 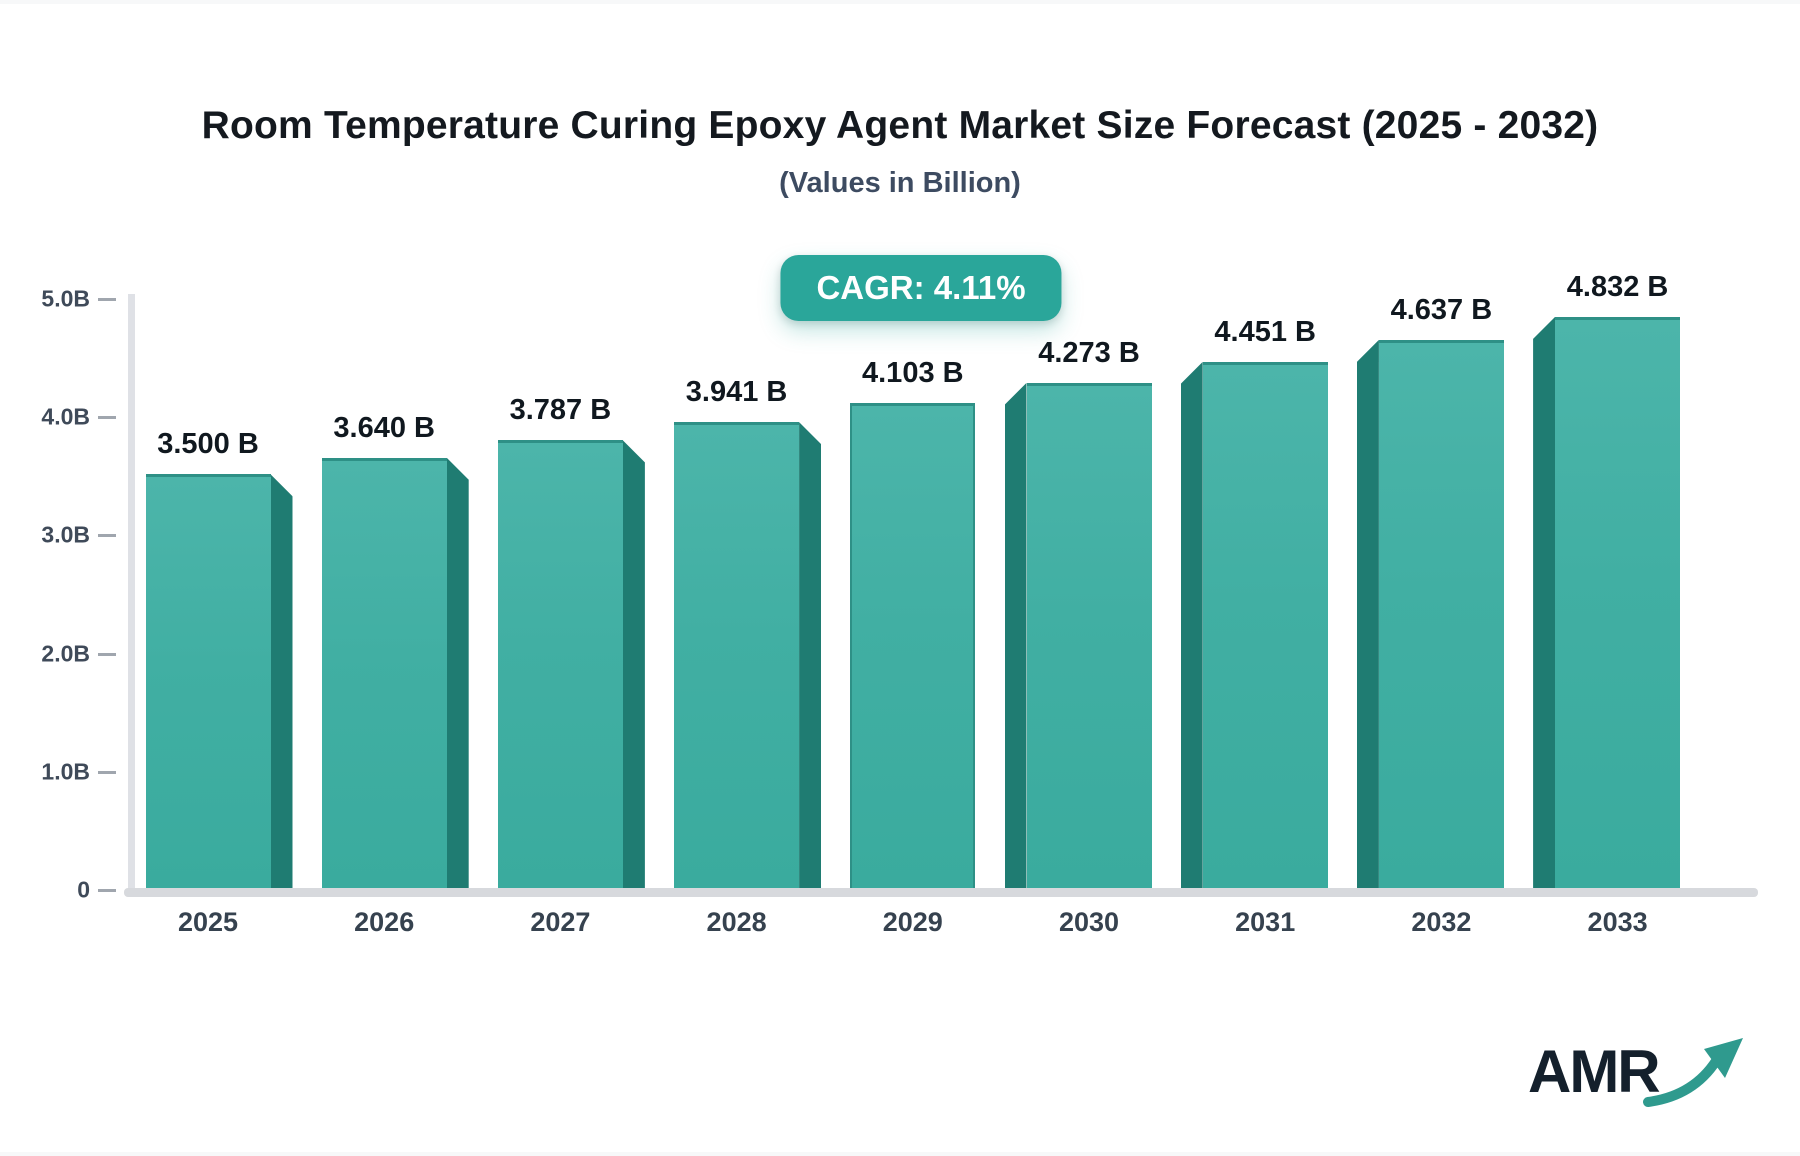 What do you see at coordinates (384, 427) in the screenshot?
I see `bar-value-label: 3.640 B` at bounding box center [384, 427].